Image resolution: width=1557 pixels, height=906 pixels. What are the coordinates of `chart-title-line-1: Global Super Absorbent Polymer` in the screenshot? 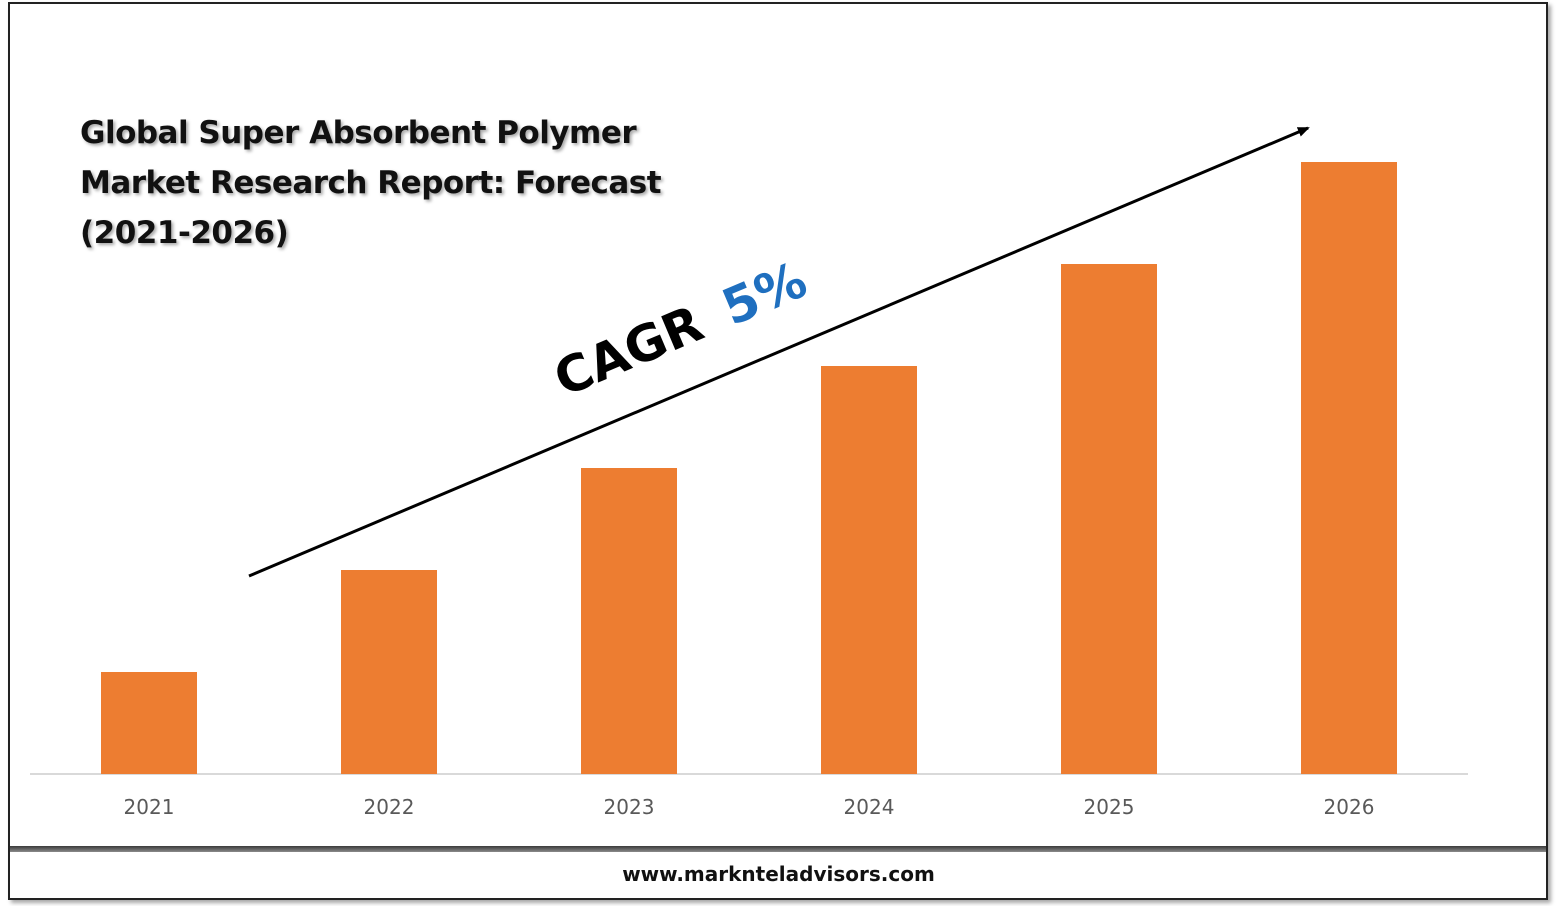 It's located at (358, 133).